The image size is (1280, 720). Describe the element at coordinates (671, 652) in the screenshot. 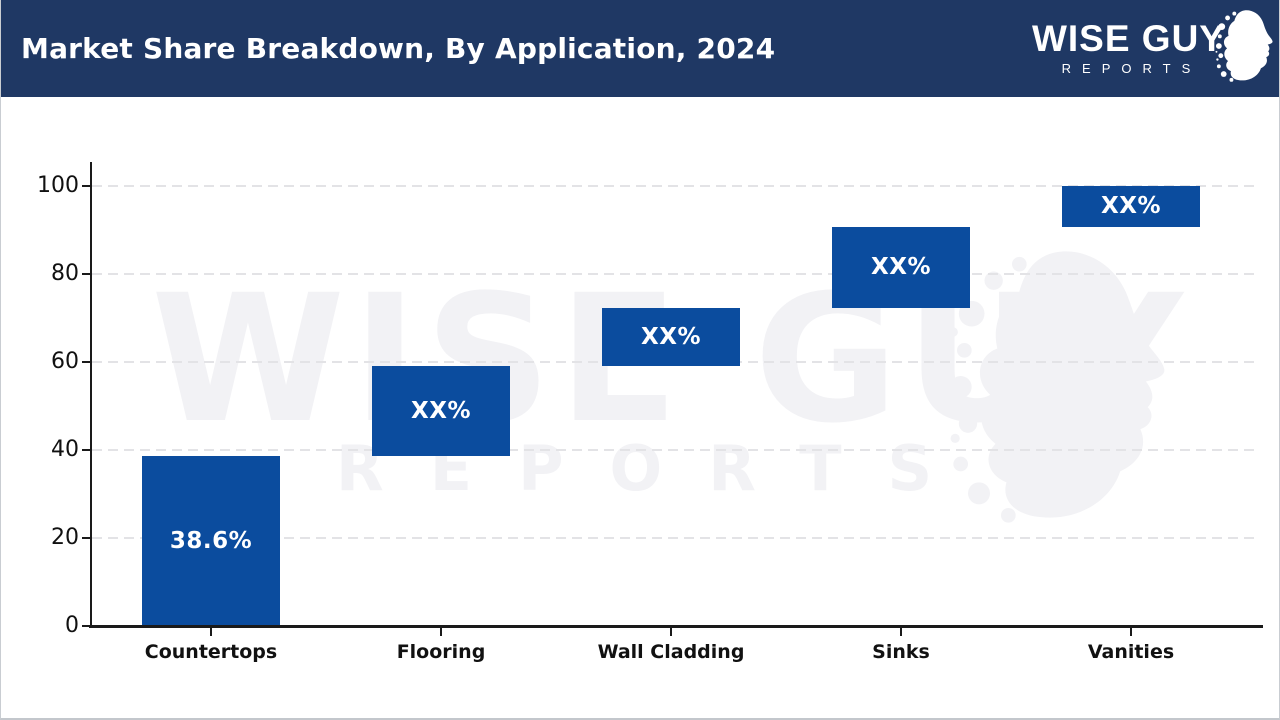

I see `category-label: Wall Cladding` at that location.